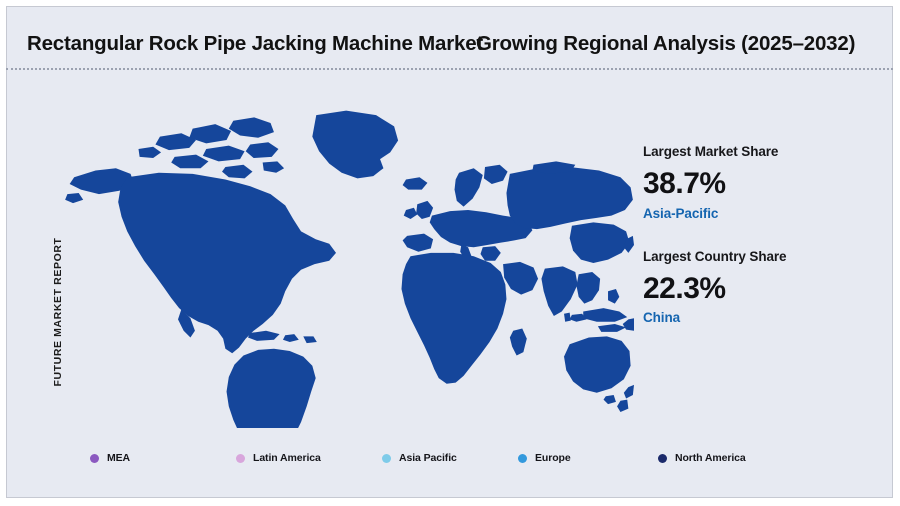  I want to click on stat-region: China, so click(662, 317).